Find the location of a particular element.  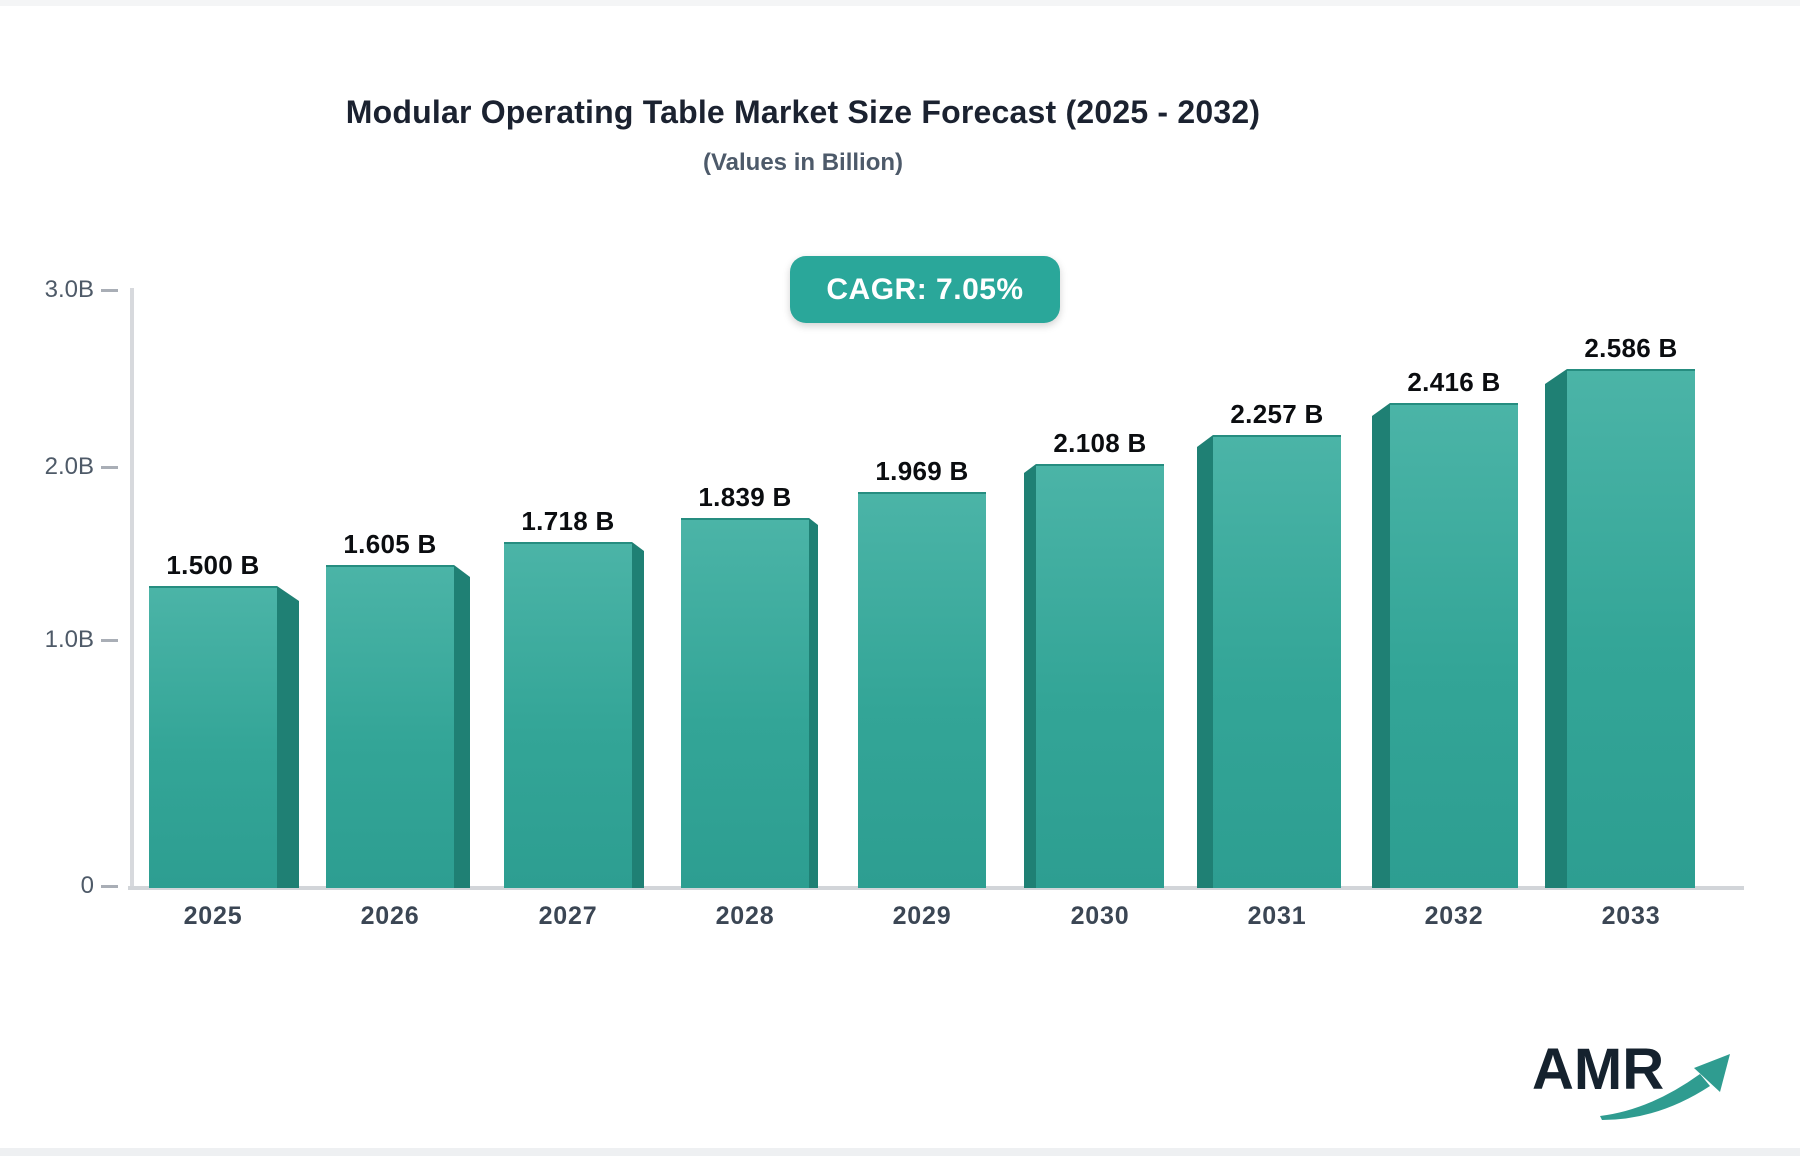

bar-value-label: 1.839 B is located at coordinates (745, 497).